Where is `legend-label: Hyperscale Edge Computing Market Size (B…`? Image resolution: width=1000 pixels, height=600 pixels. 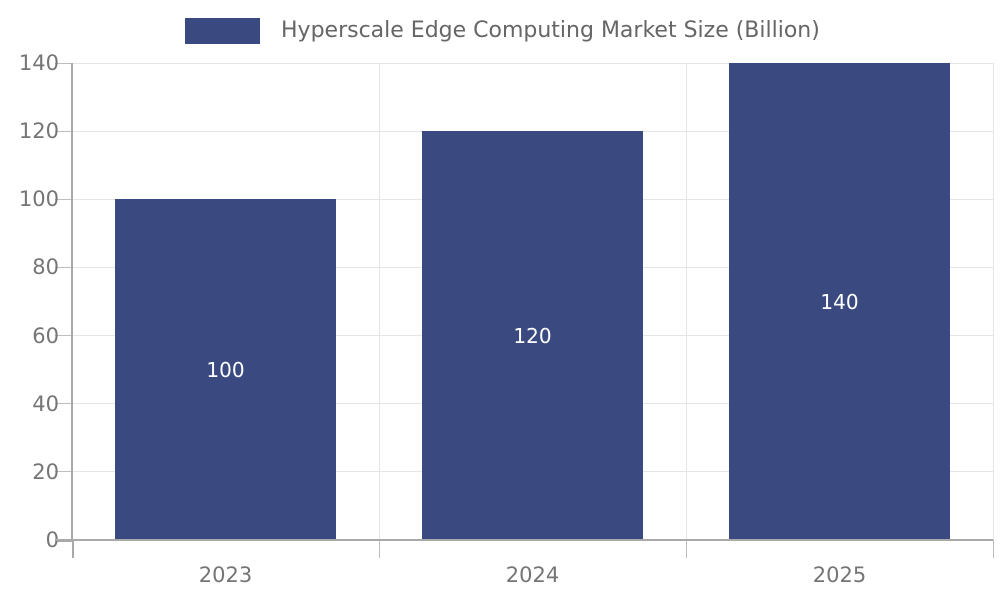
legend-label: Hyperscale Edge Computing Market Size (B… is located at coordinates (550, 30).